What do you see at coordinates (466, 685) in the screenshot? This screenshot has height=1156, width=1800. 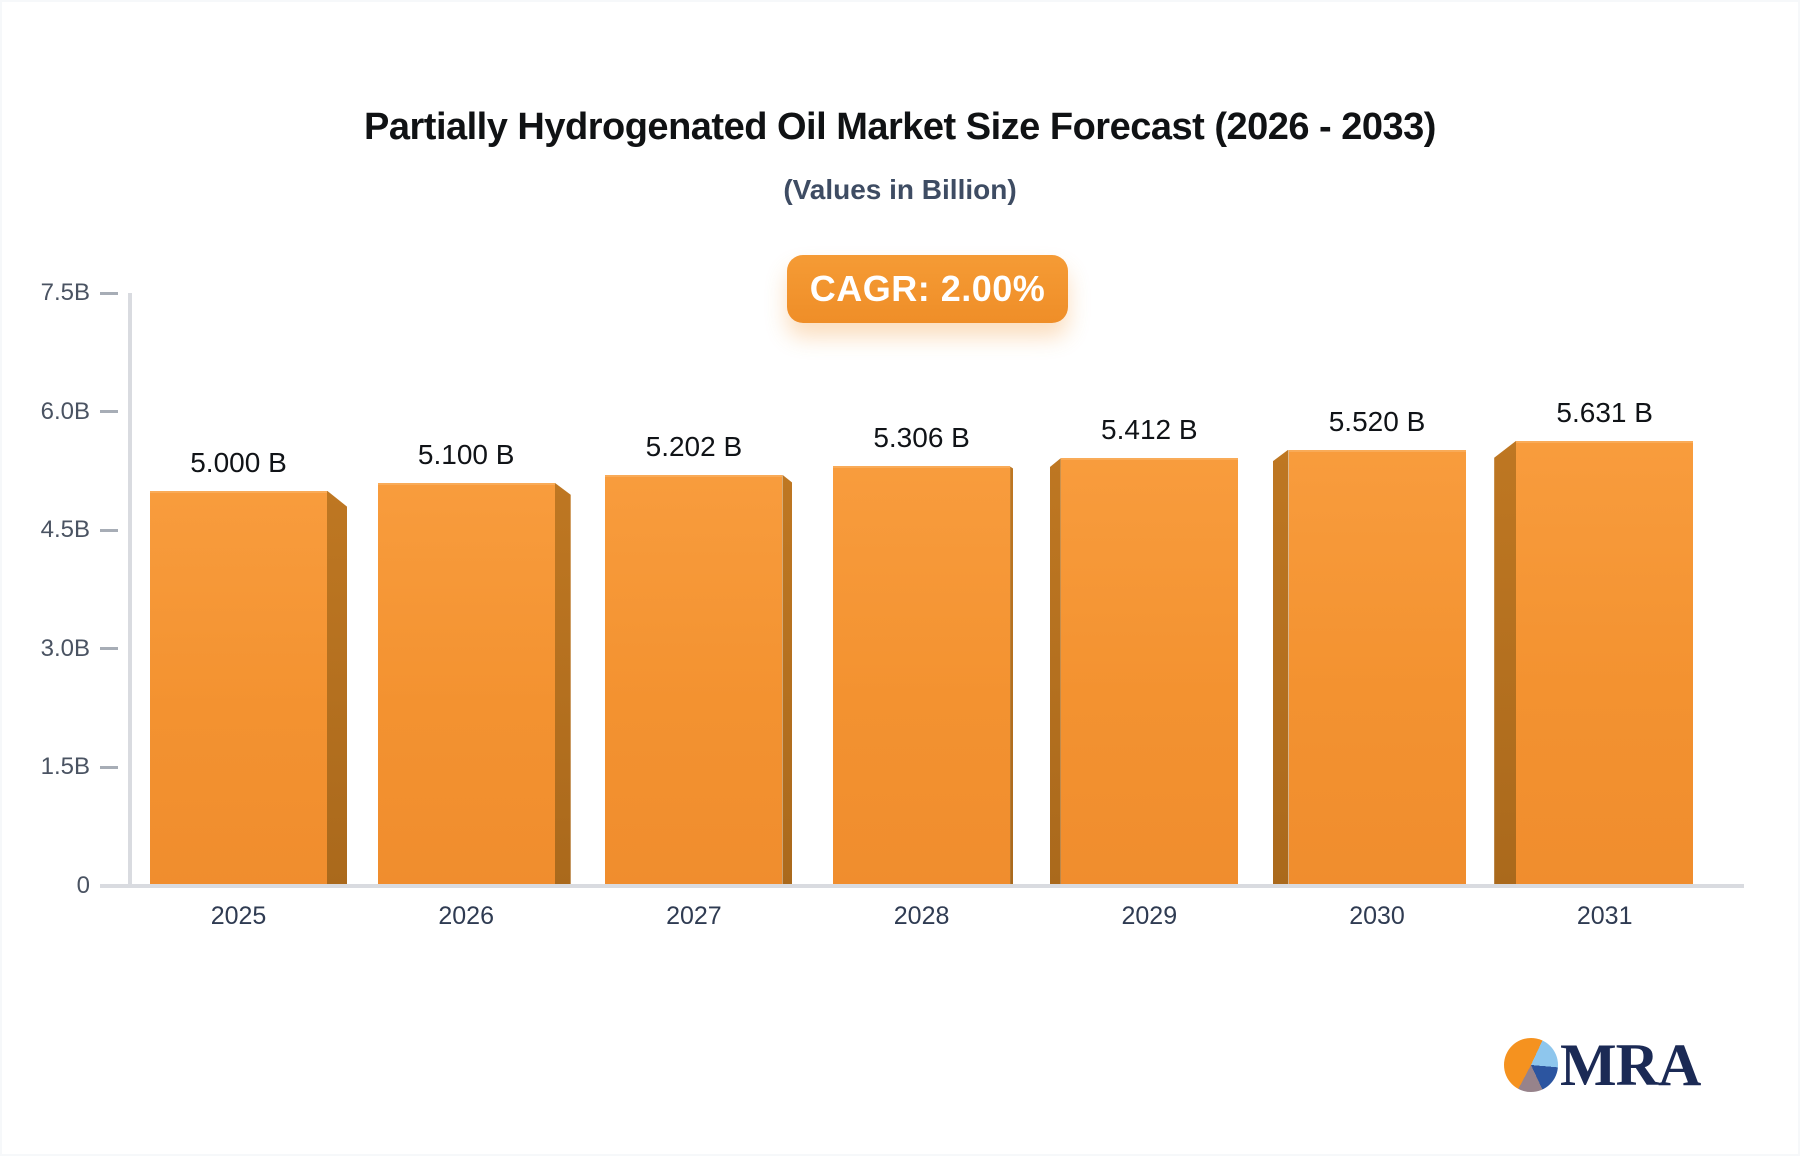 I see `bar-2026` at bounding box center [466, 685].